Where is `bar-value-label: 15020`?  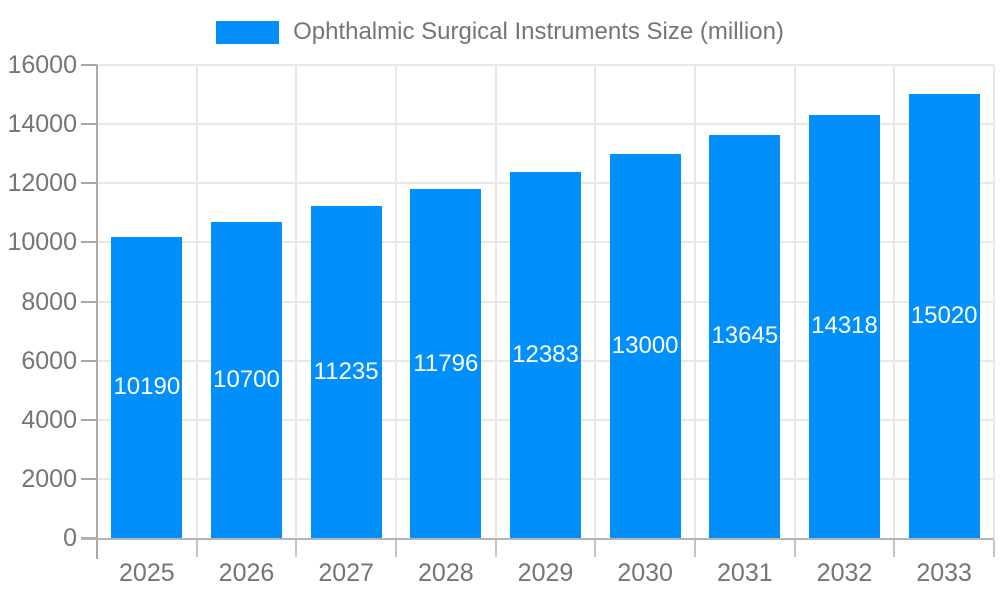
bar-value-label: 15020 is located at coordinates (944, 315).